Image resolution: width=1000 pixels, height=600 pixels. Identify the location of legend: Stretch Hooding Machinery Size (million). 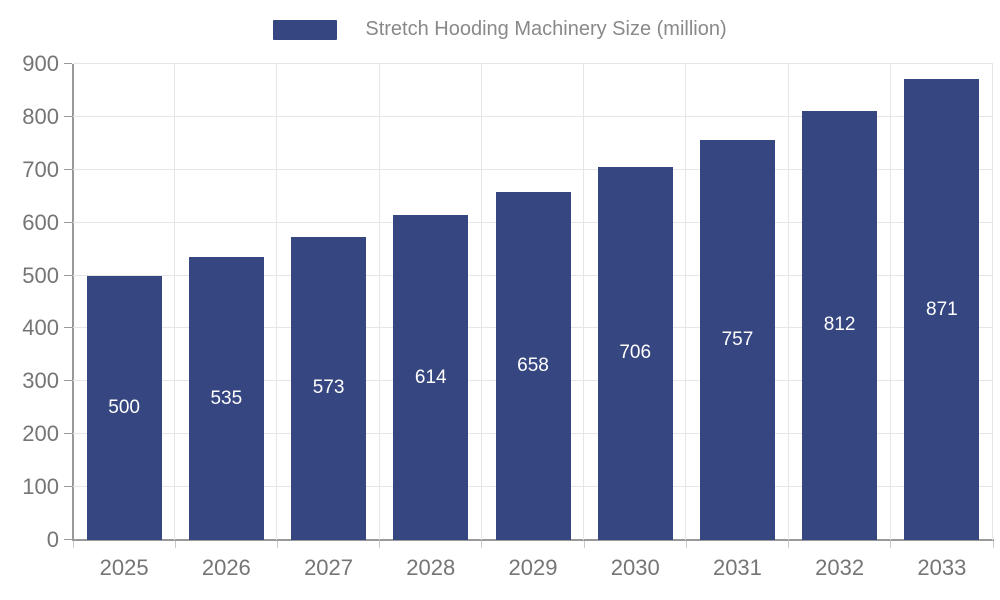
(500, 29).